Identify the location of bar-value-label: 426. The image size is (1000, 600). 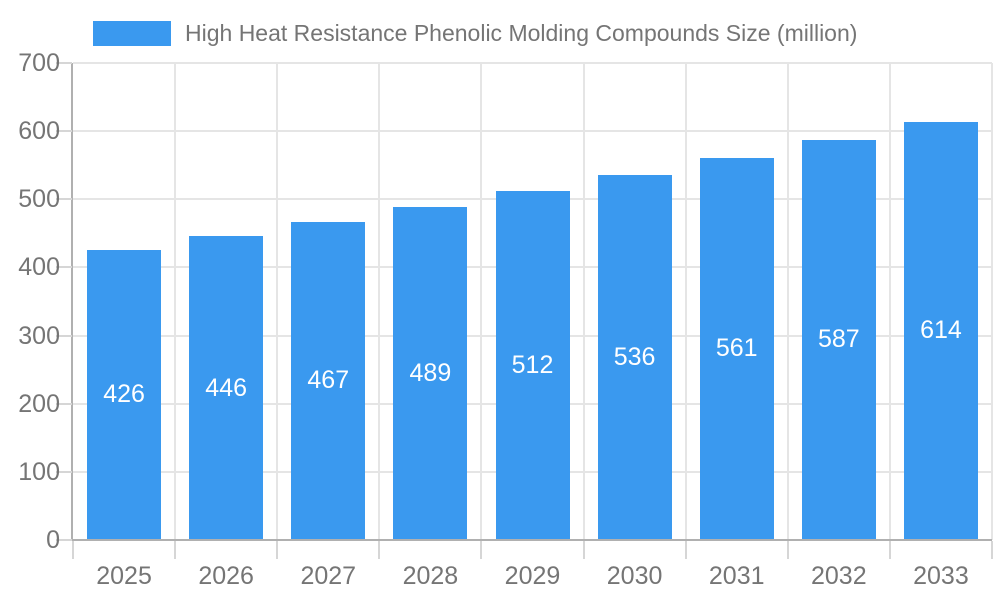
(124, 394).